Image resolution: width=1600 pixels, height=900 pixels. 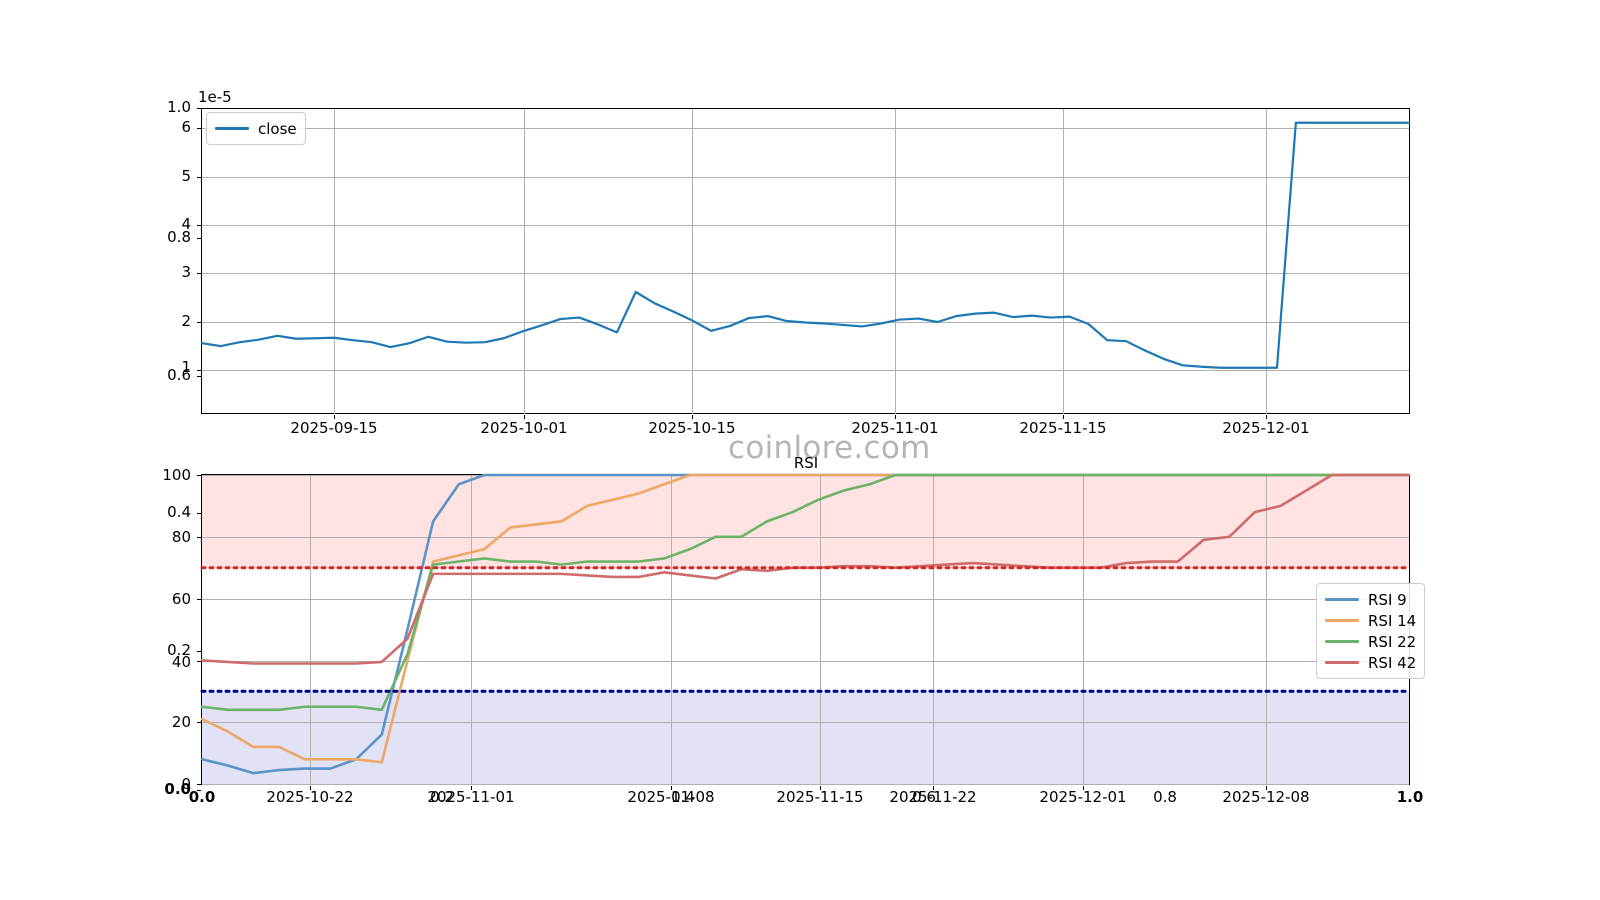 What do you see at coordinates (1063, 428) in the screenshot?
I see `price-x-tick-label: 2025-11-15` at bounding box center [1063, 428].